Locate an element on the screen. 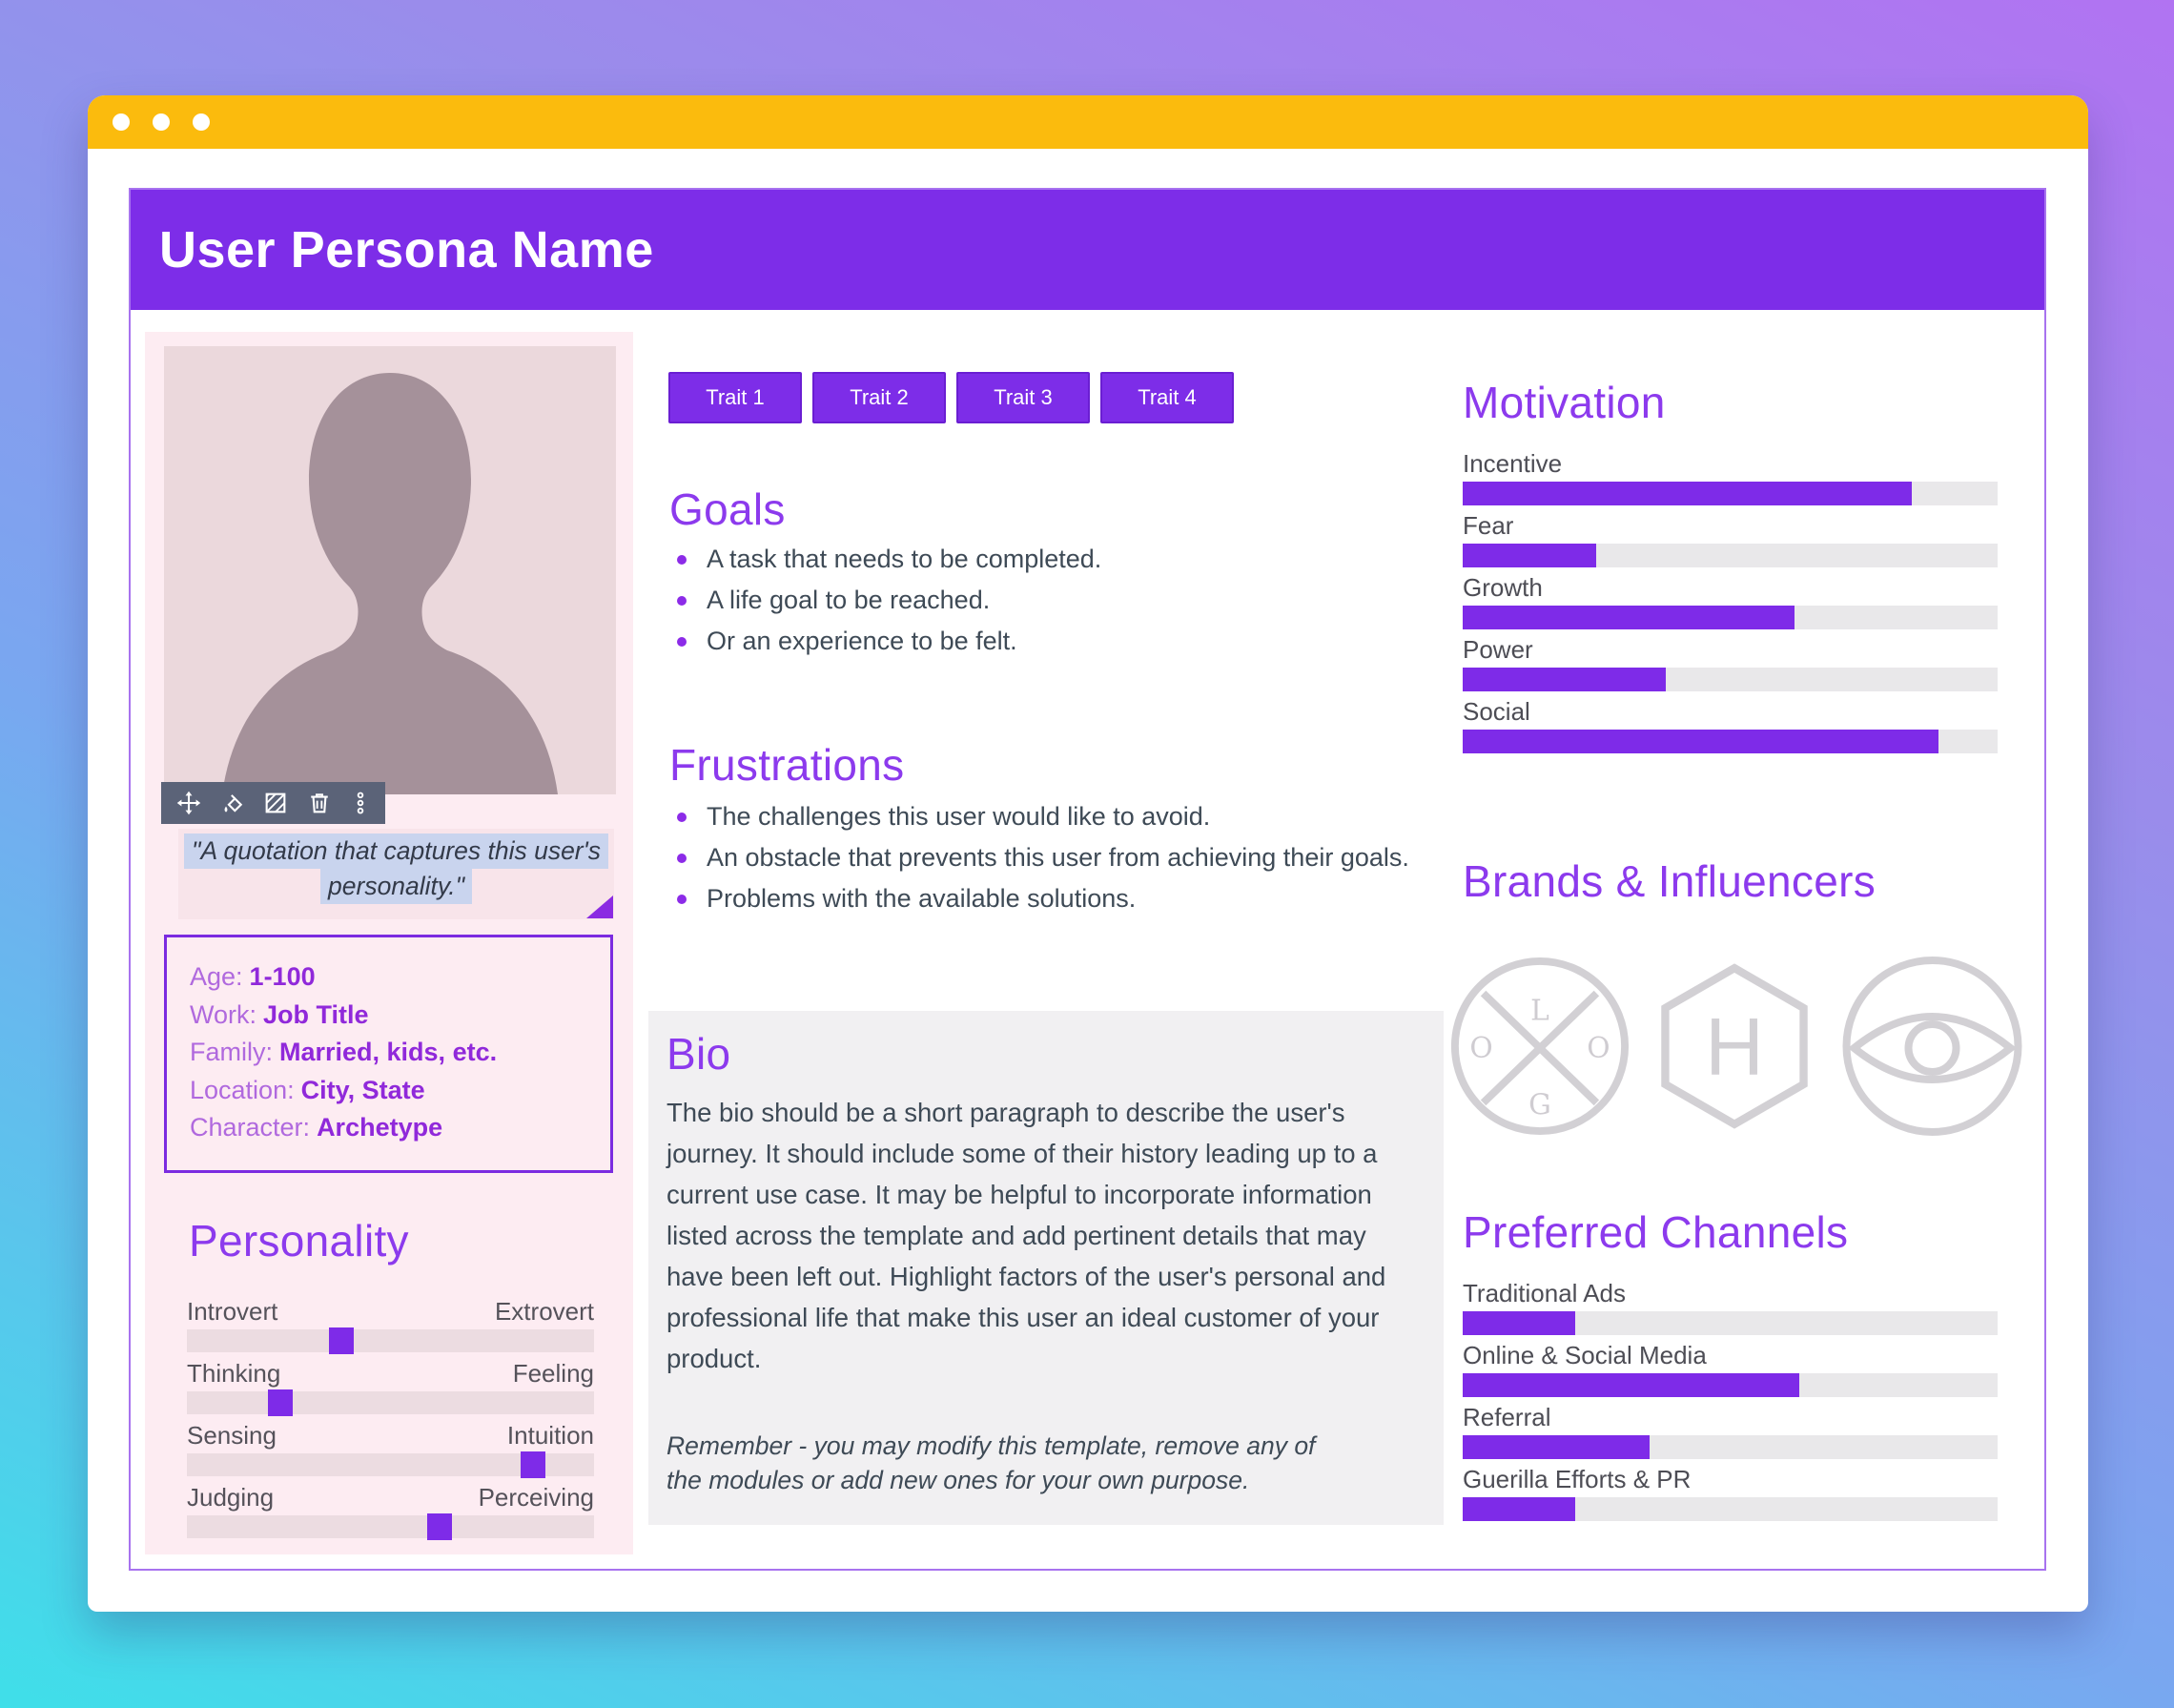 This screenshot has height=1708, width=2174. svg-text: L is located at coordinates (1539, 1010).